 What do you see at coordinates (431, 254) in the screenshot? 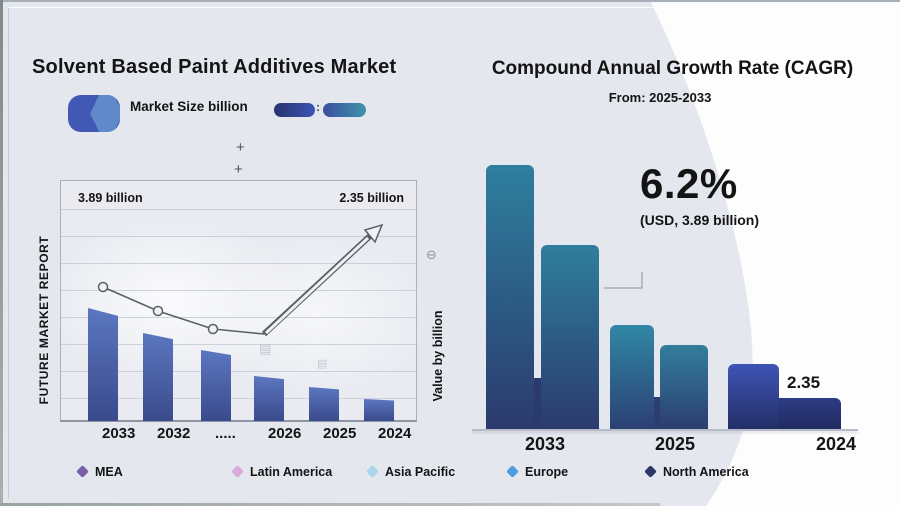
I see `circle-minus-icon: ⊖` at bounding box center [431, 254].